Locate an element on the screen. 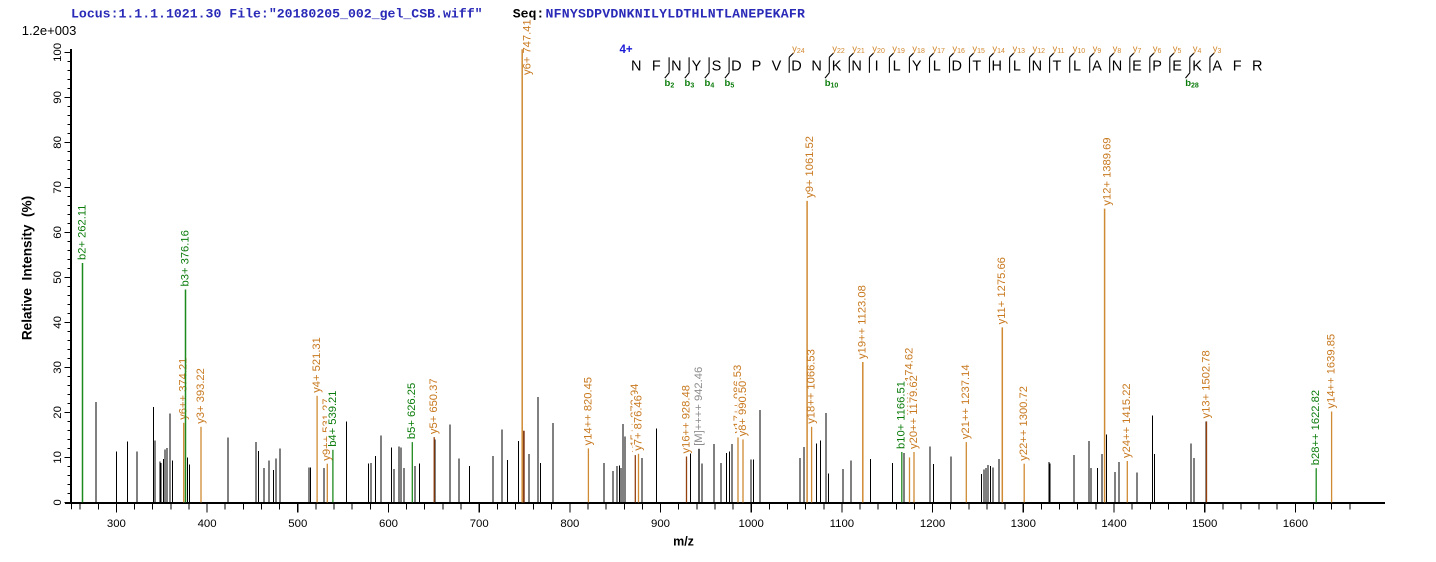 This screenshot has width=1436, height=562. svg-text: b5+ 626.25 is located at coordinates (412, 411).